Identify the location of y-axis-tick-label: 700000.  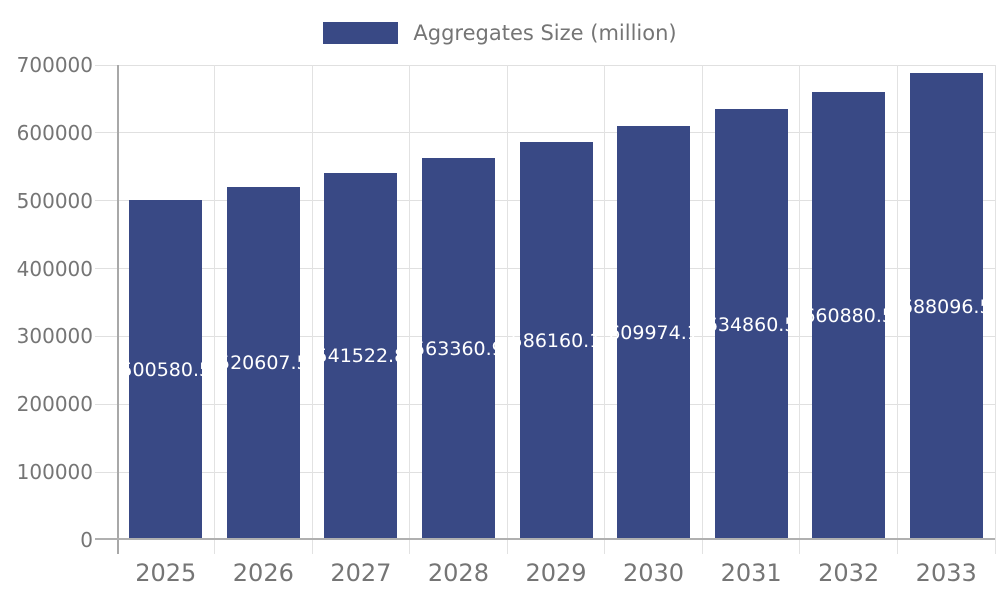
(54, 65).